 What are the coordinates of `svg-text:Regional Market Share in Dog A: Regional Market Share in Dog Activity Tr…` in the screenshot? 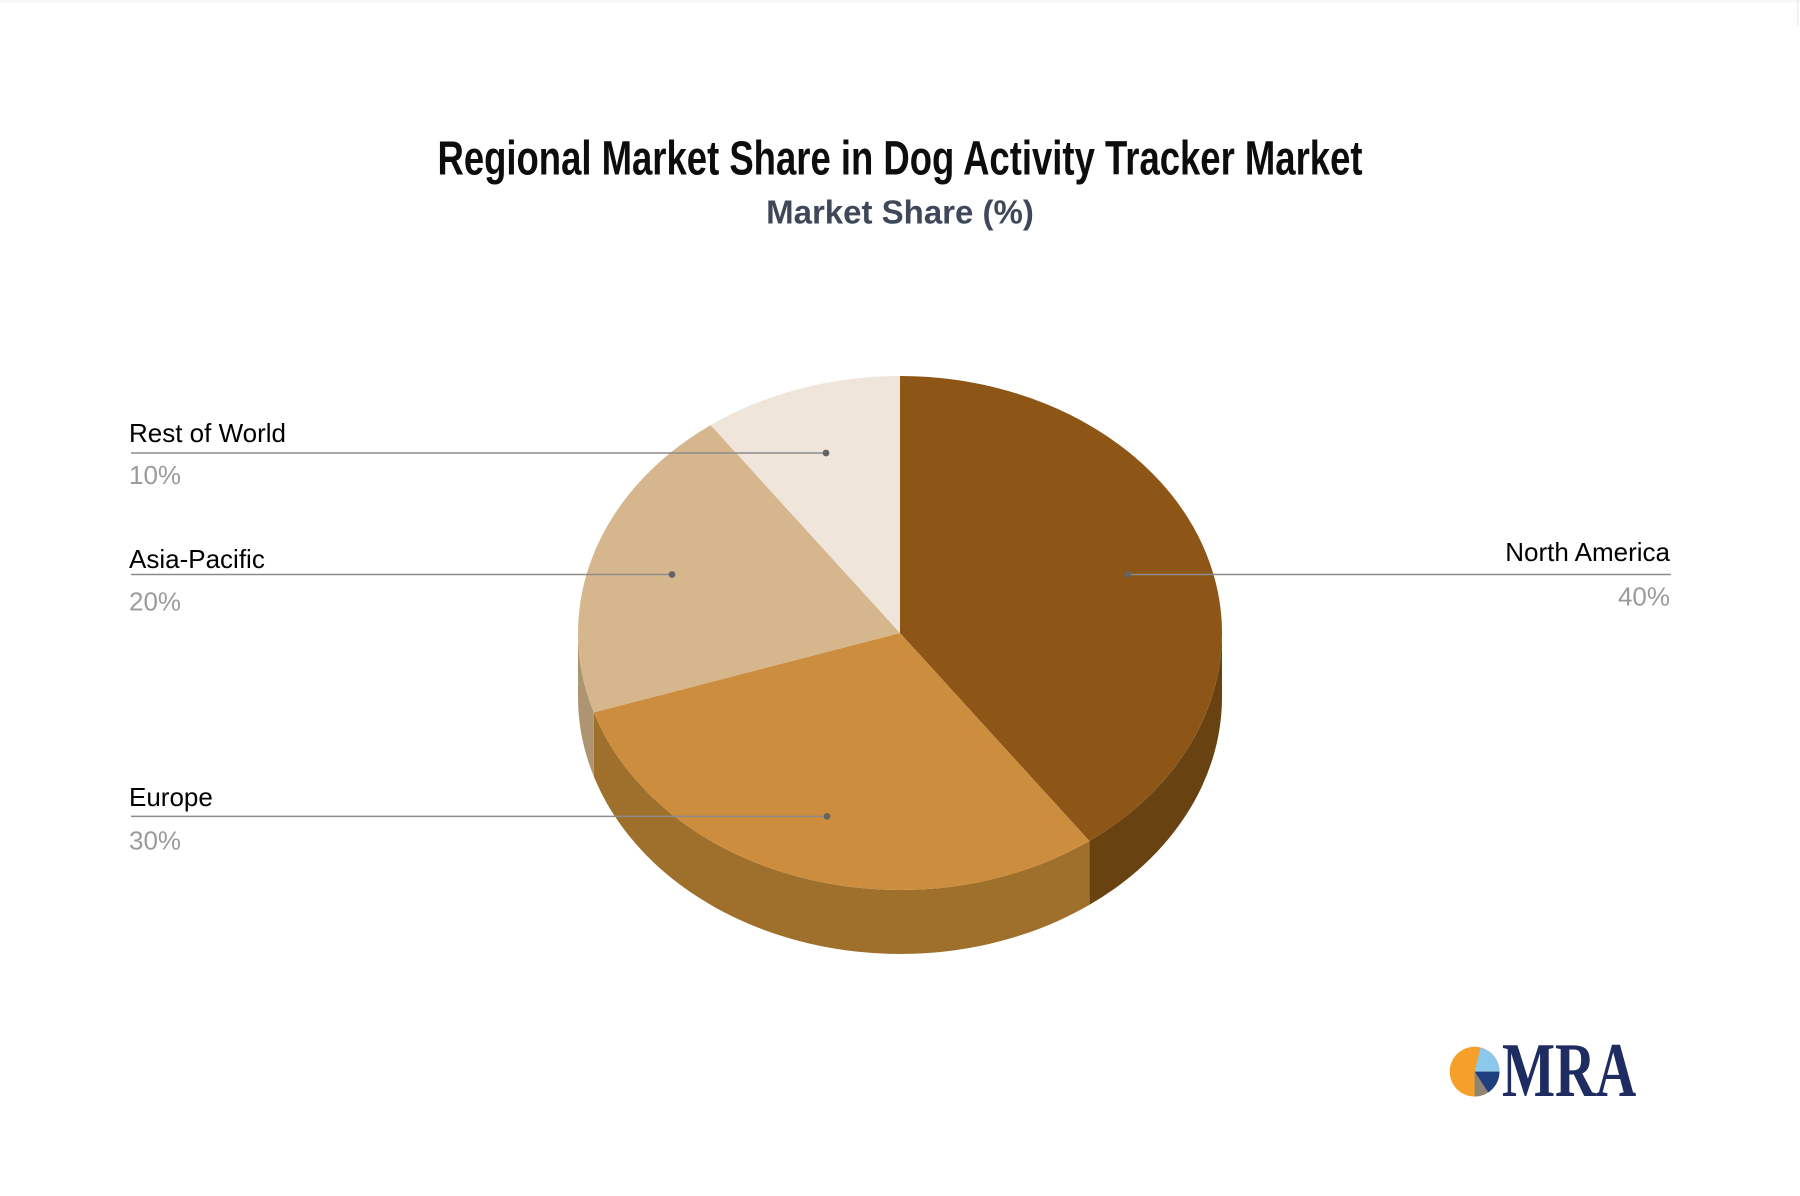 It's located at (899, 159).